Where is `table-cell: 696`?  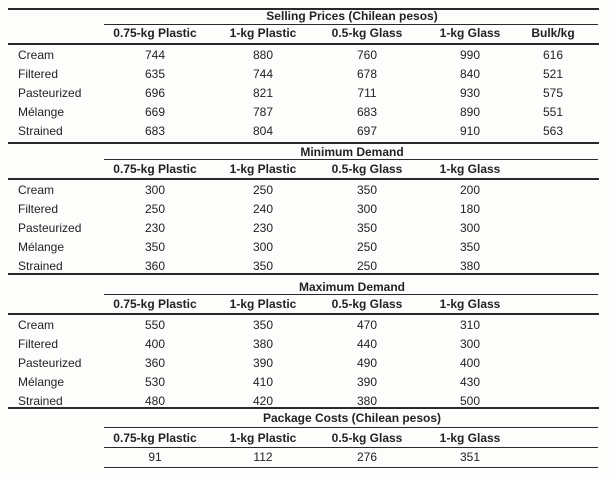
table-cell: 696 is located at coordinates (155, 93).